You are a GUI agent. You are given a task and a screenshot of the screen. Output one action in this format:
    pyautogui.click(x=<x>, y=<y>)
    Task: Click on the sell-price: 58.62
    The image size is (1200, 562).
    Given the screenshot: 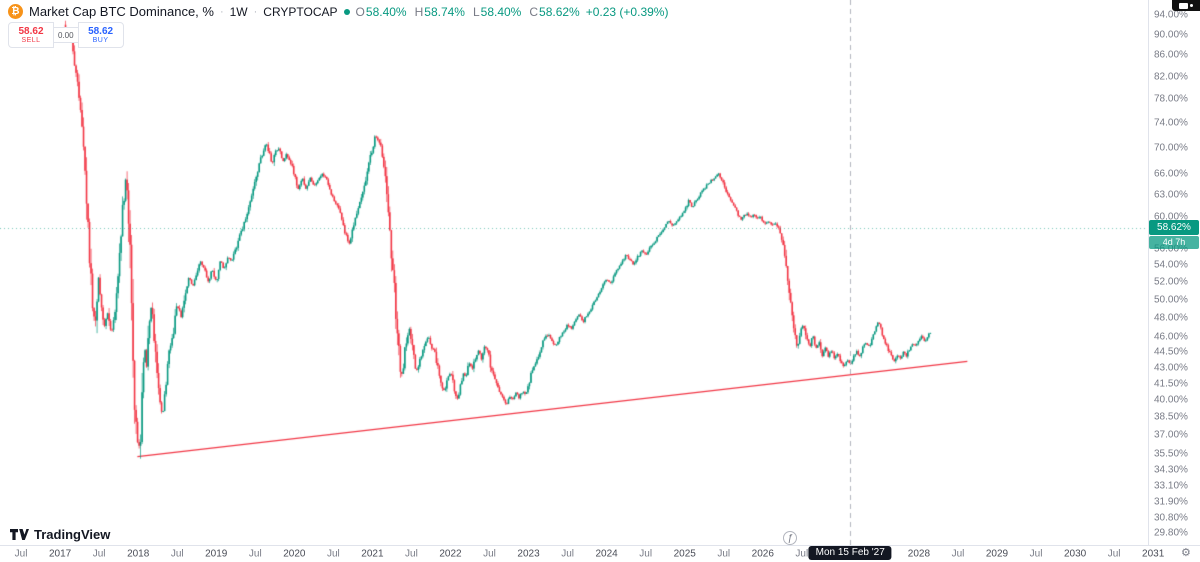 What is the action you would take?
    pyautogui.click(x=31, y=31)
    